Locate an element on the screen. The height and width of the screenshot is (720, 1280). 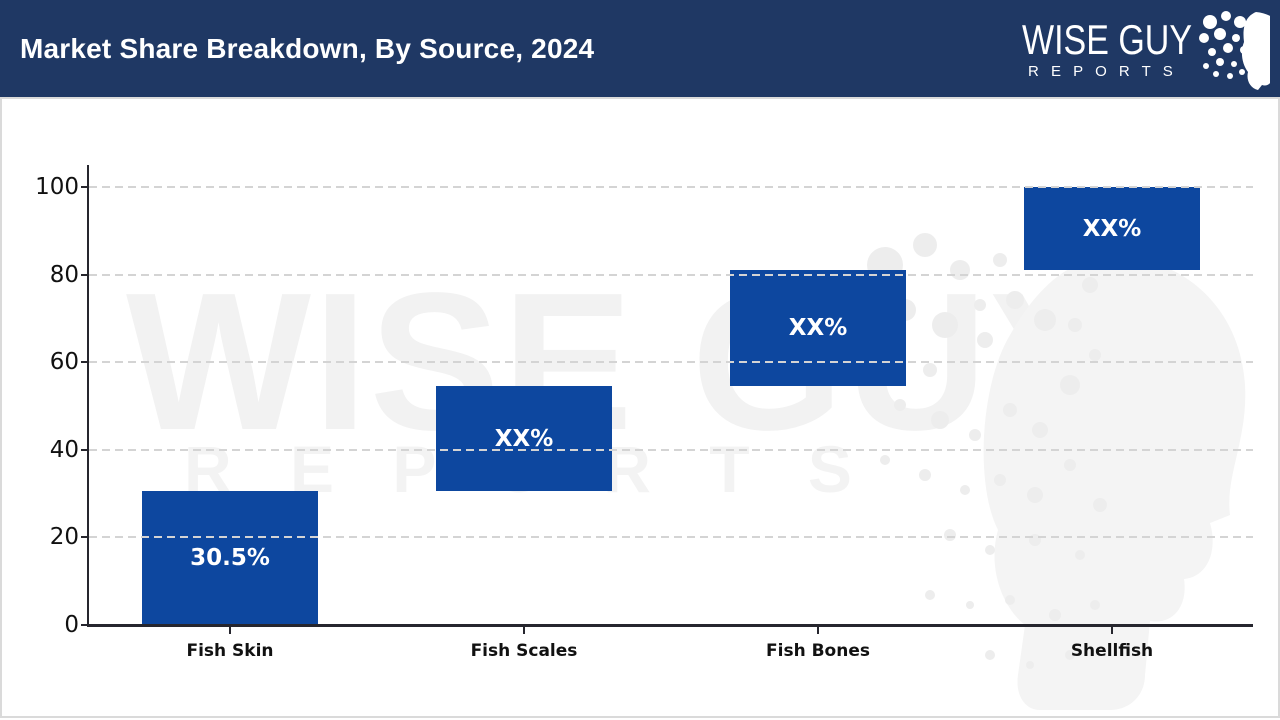
logo-subtext: R E P O R T S is located at coordinates (1102, 71).